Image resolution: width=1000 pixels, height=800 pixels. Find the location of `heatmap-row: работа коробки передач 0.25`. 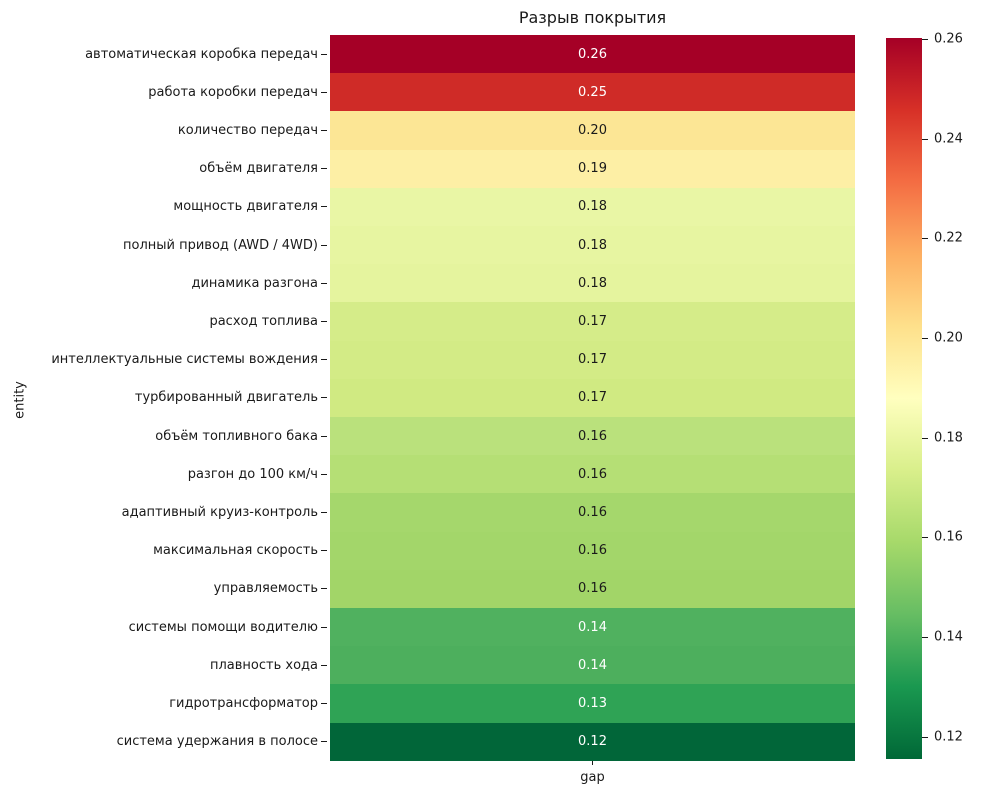

heatmap-row: работа коробки передач 0.25 is located at coordinates (427, 92).